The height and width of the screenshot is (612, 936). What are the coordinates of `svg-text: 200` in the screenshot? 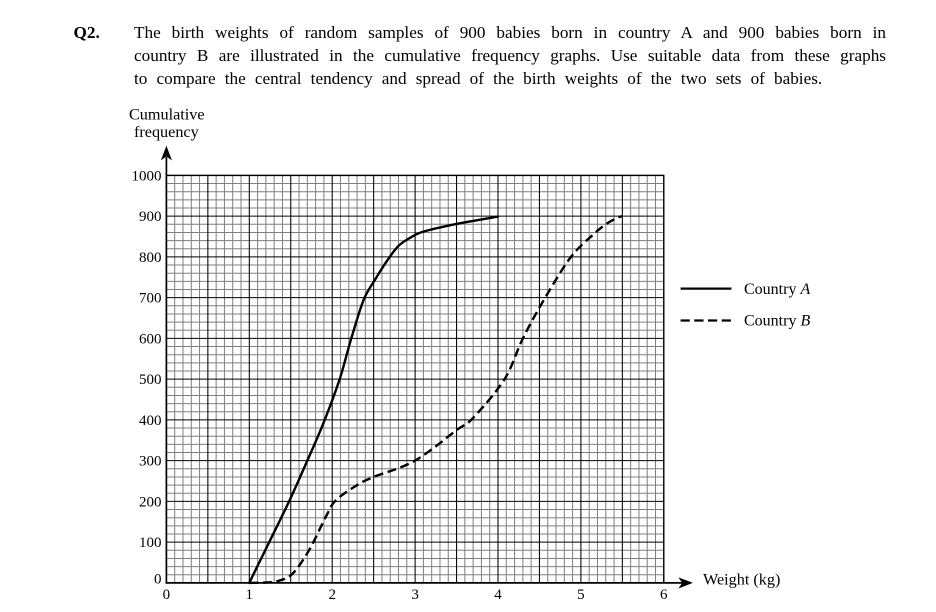 It's located at (150, 502).